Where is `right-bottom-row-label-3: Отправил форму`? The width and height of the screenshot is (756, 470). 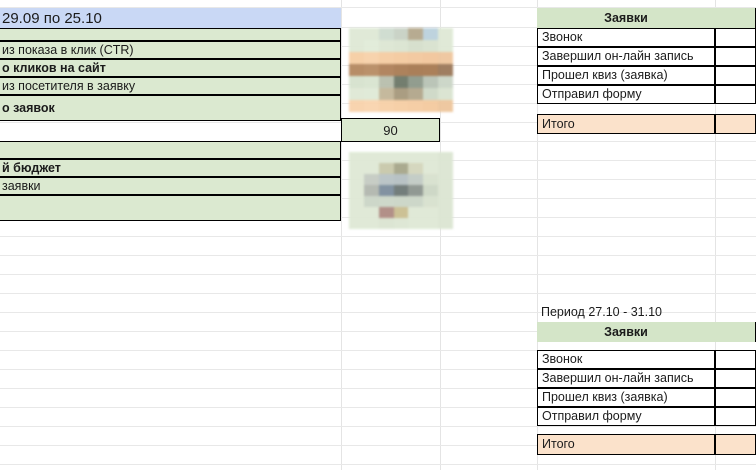
right-bottom-row-label-3: Отправил форму is located at coordinates (626, 416).